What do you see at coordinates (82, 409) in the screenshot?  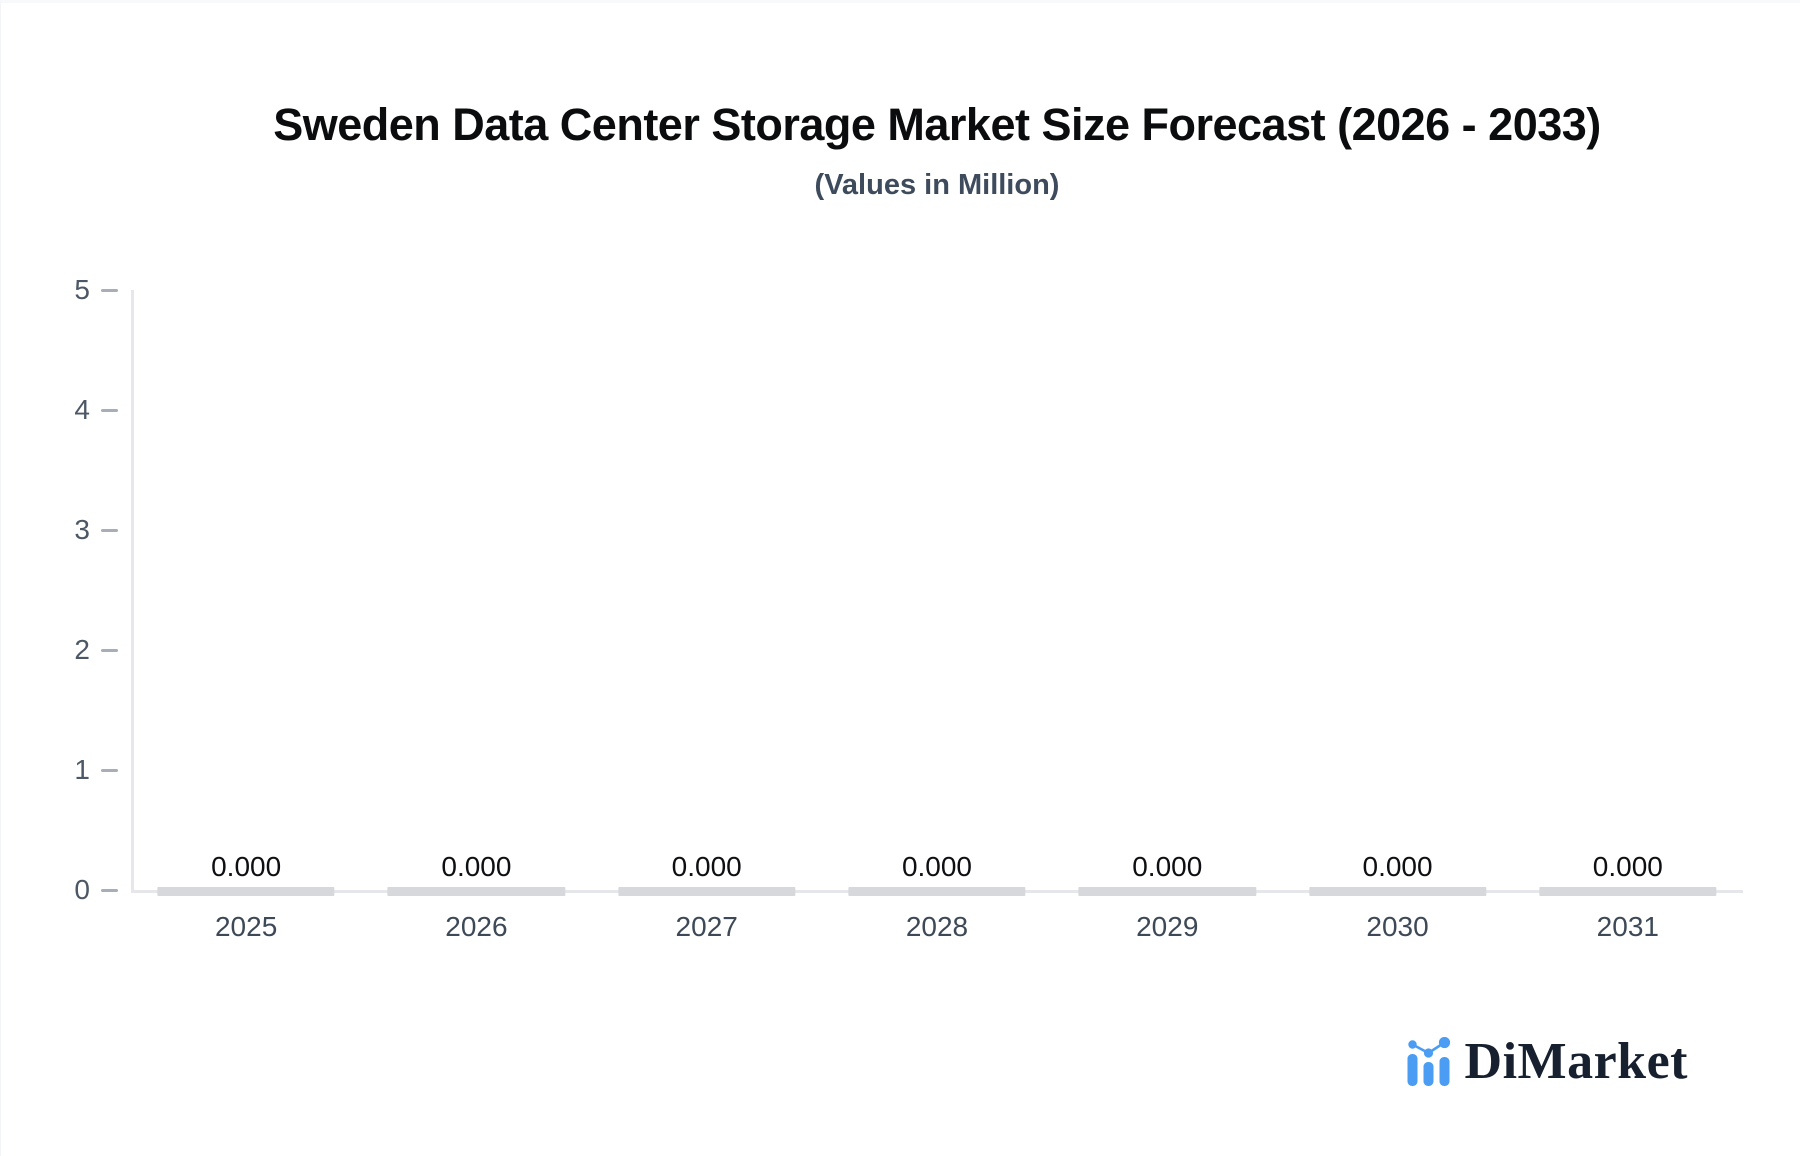 I see `y-tick-label: 4` at bounding box center [82, 409].